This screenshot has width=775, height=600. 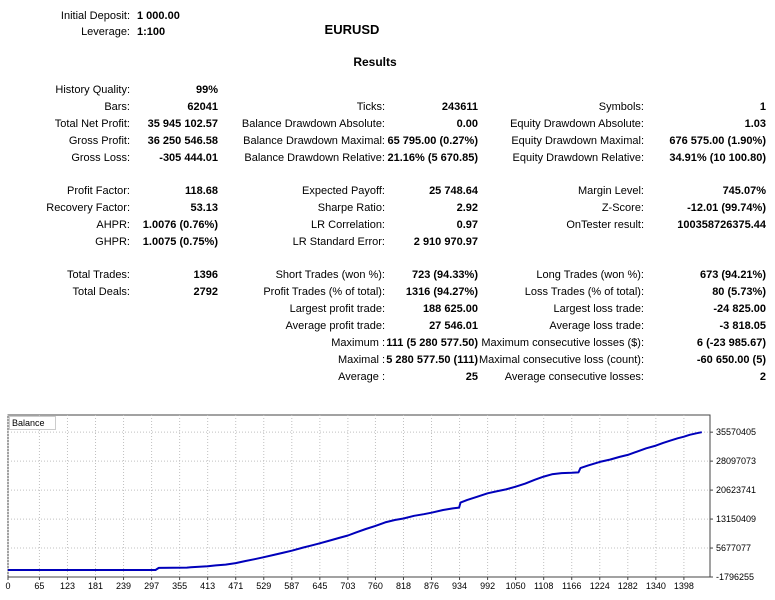 What do you see at coordinates (88, 208) in the screenshot?
I see `stat-label: Recovery Factor:` at bounding box center [88, 208].